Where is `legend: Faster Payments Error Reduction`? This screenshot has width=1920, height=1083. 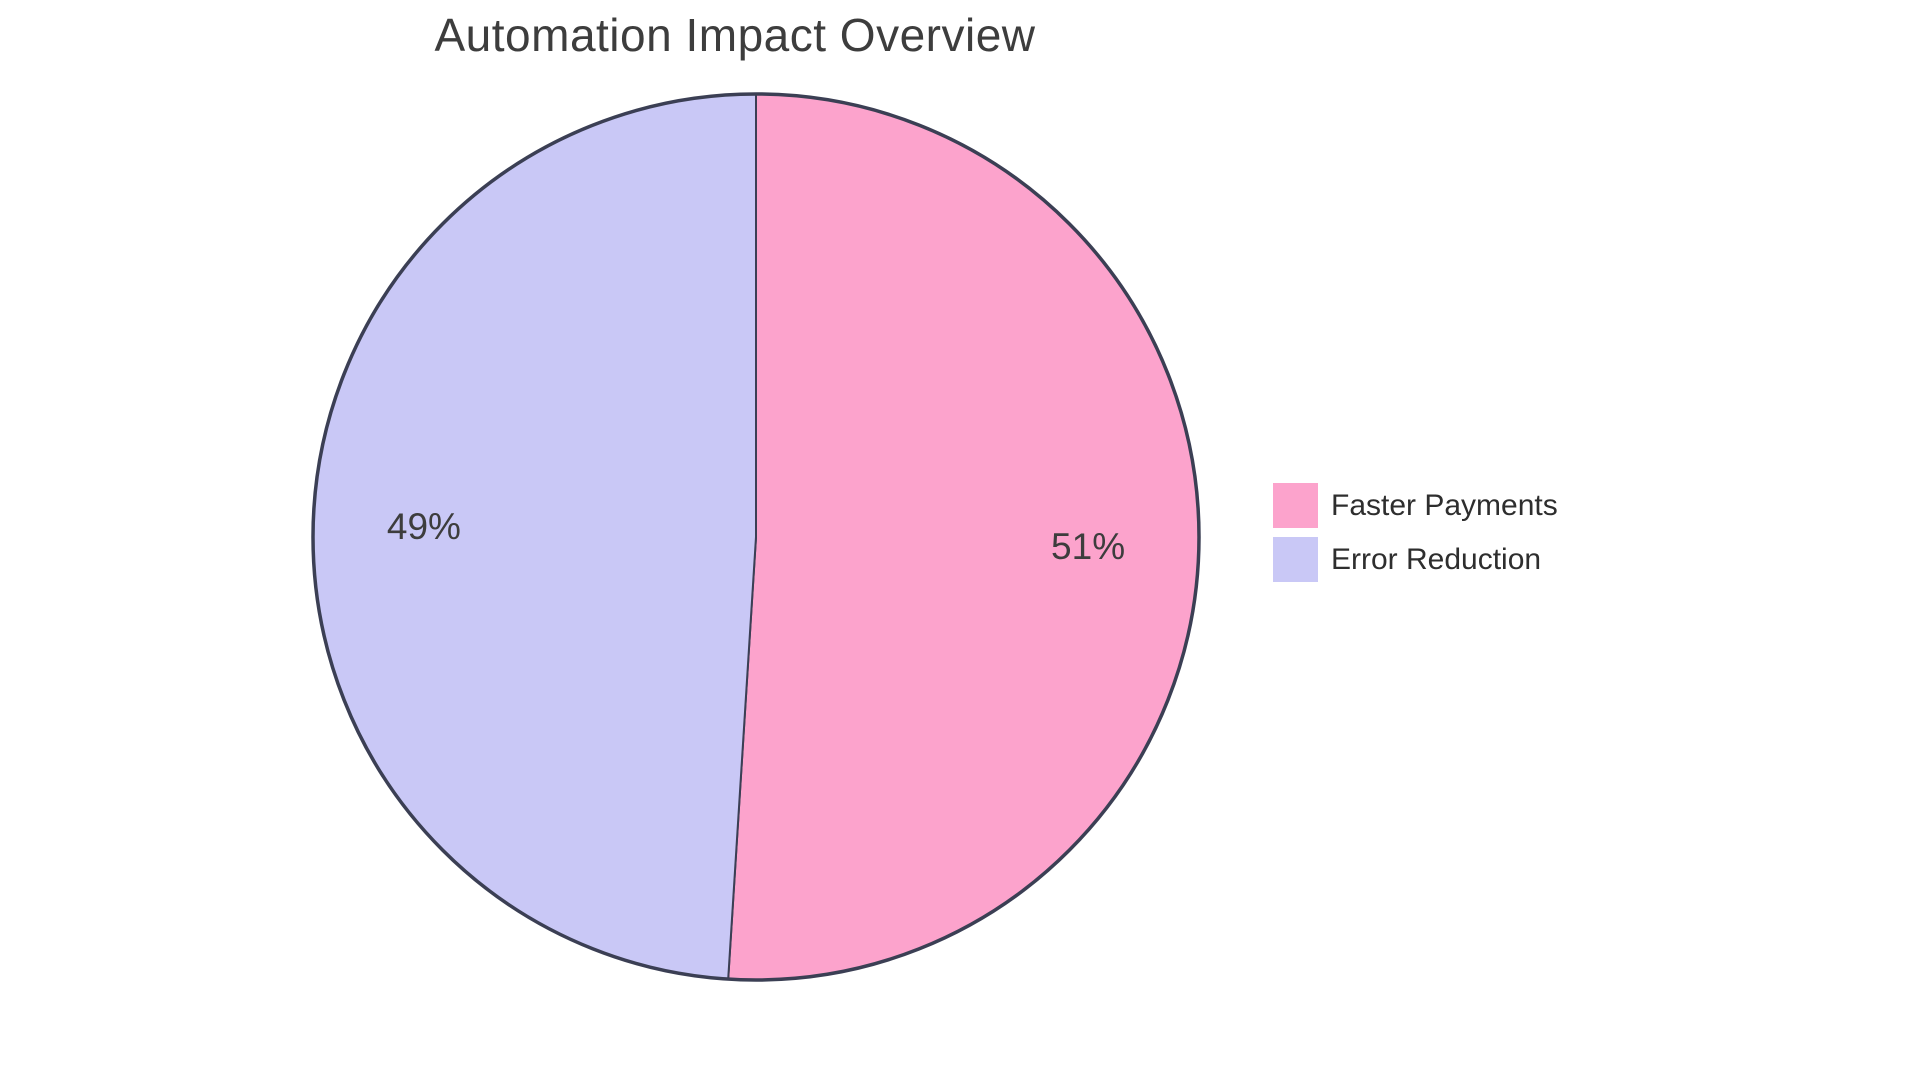
legend: Faster Payments Error Reduction is located at coordinates (1415, 537).